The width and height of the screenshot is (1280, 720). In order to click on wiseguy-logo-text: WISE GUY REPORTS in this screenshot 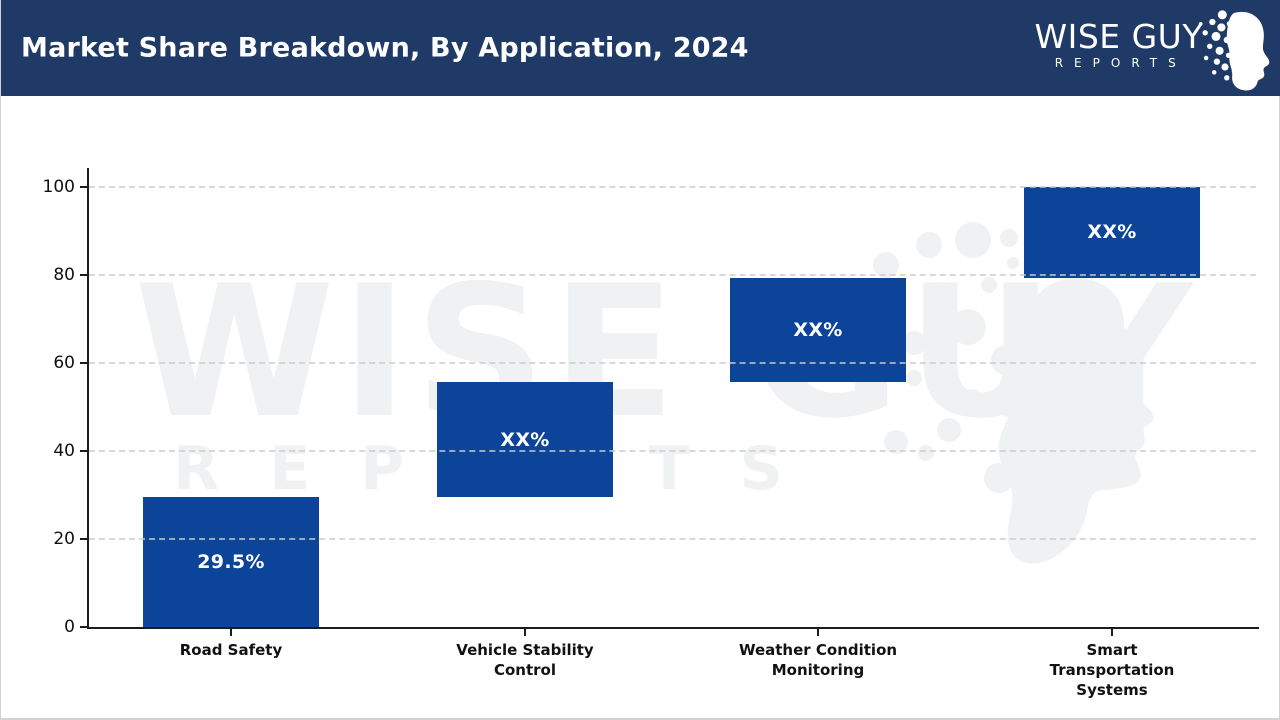, I will do `click(1118, 44)`.